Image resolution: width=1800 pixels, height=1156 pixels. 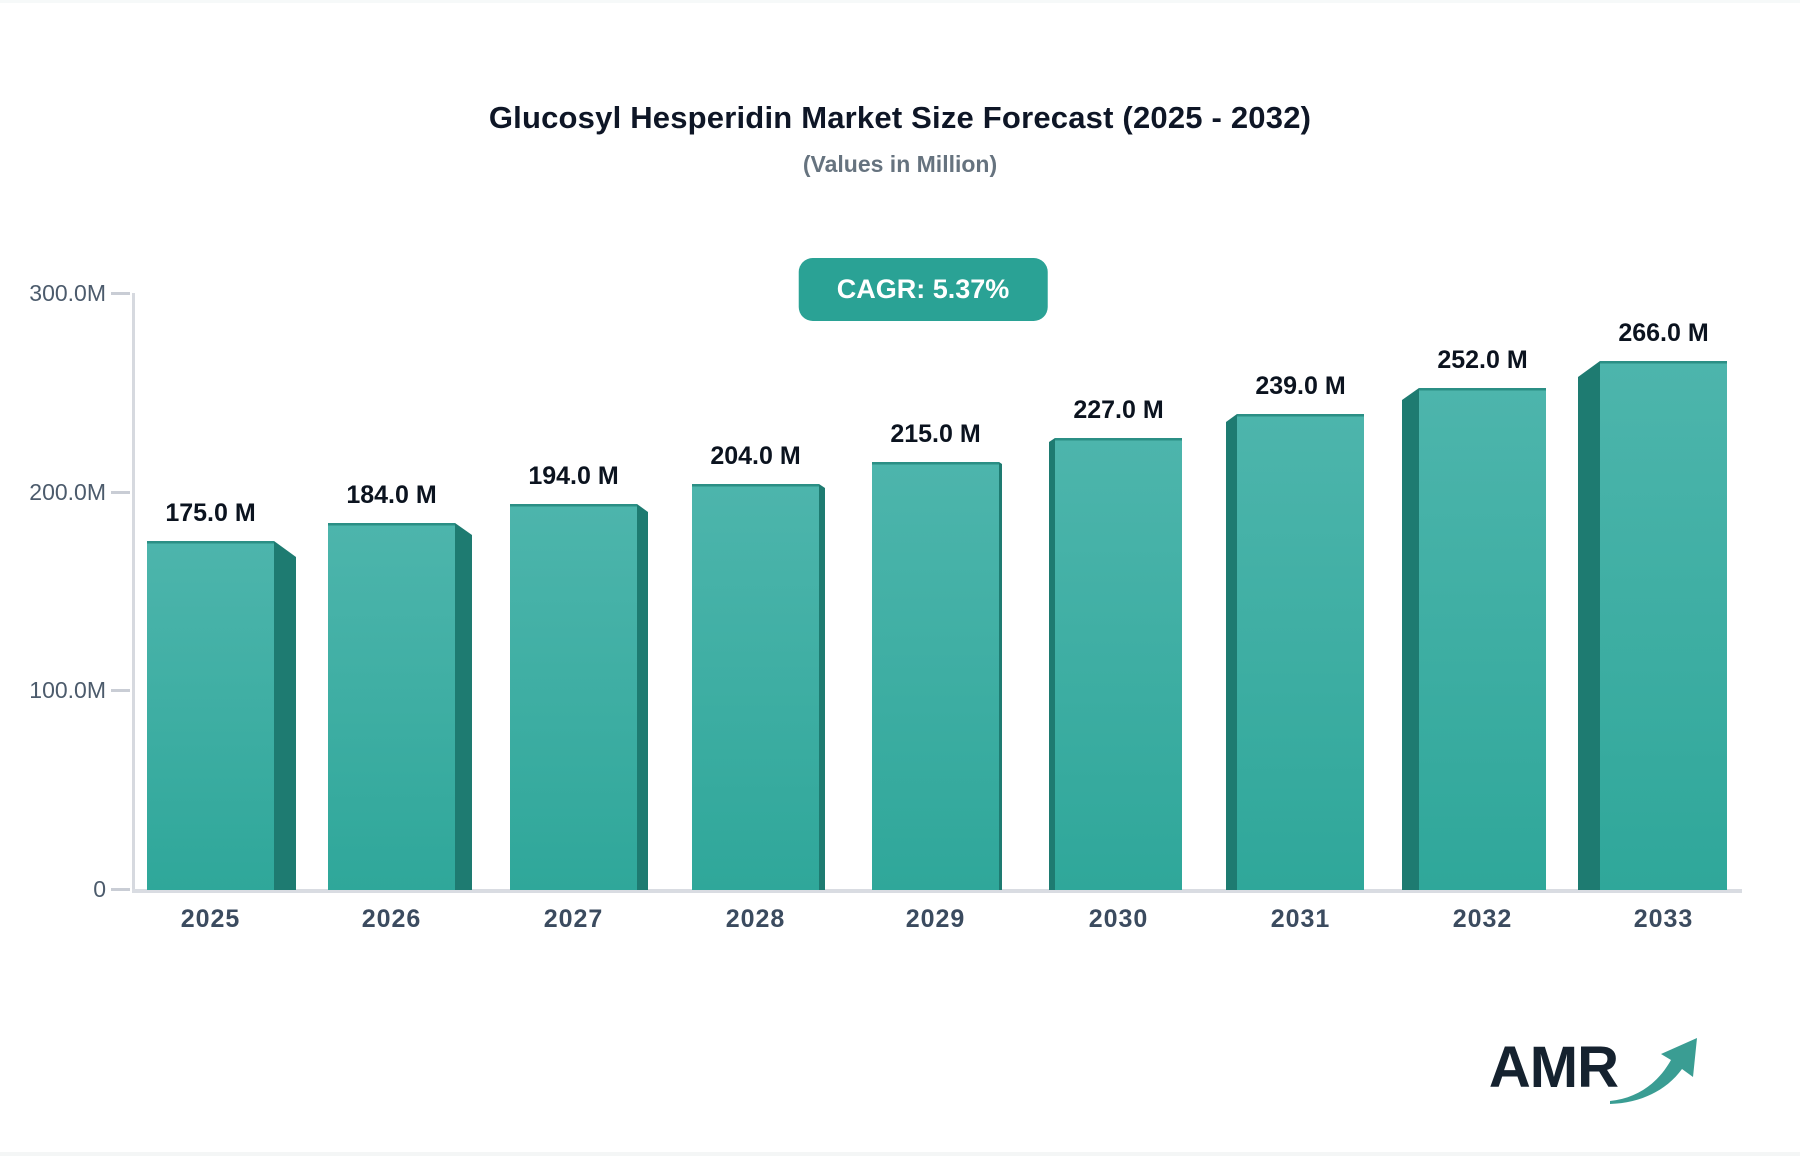 What do you see at coordinates (573, 697) in the screenshot?
I see `bar-2027` at bounding box center [573, 697].